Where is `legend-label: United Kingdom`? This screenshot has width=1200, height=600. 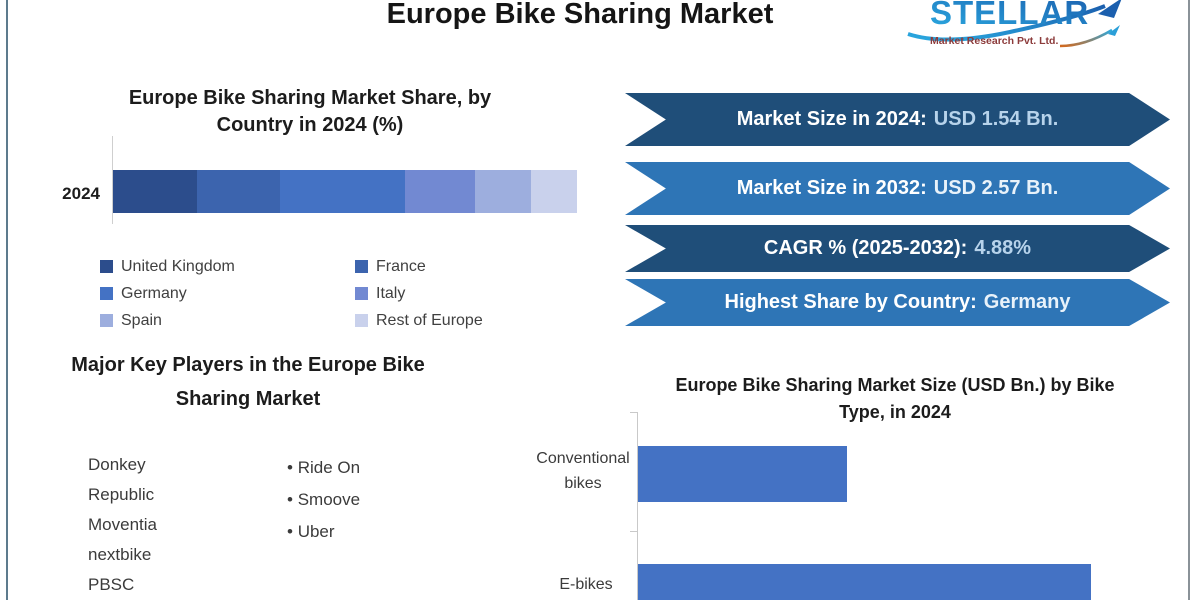 legend-label: United Kingdom is located at coordinates (178, 266).